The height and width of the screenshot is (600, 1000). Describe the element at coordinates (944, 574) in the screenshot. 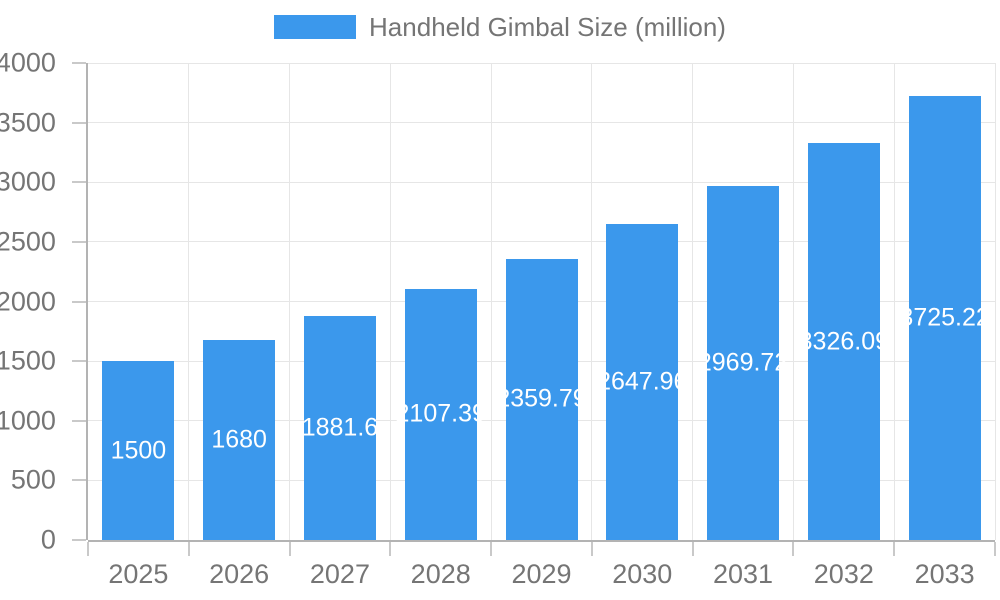

I see `x-tick-label: 2033` at that location.